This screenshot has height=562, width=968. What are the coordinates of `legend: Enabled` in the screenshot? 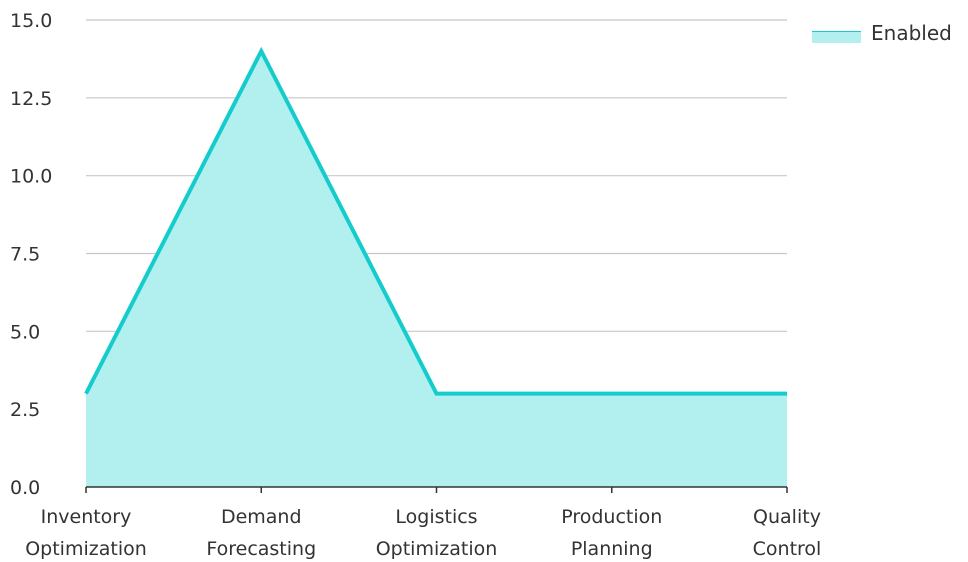 It's located at (882, 33).